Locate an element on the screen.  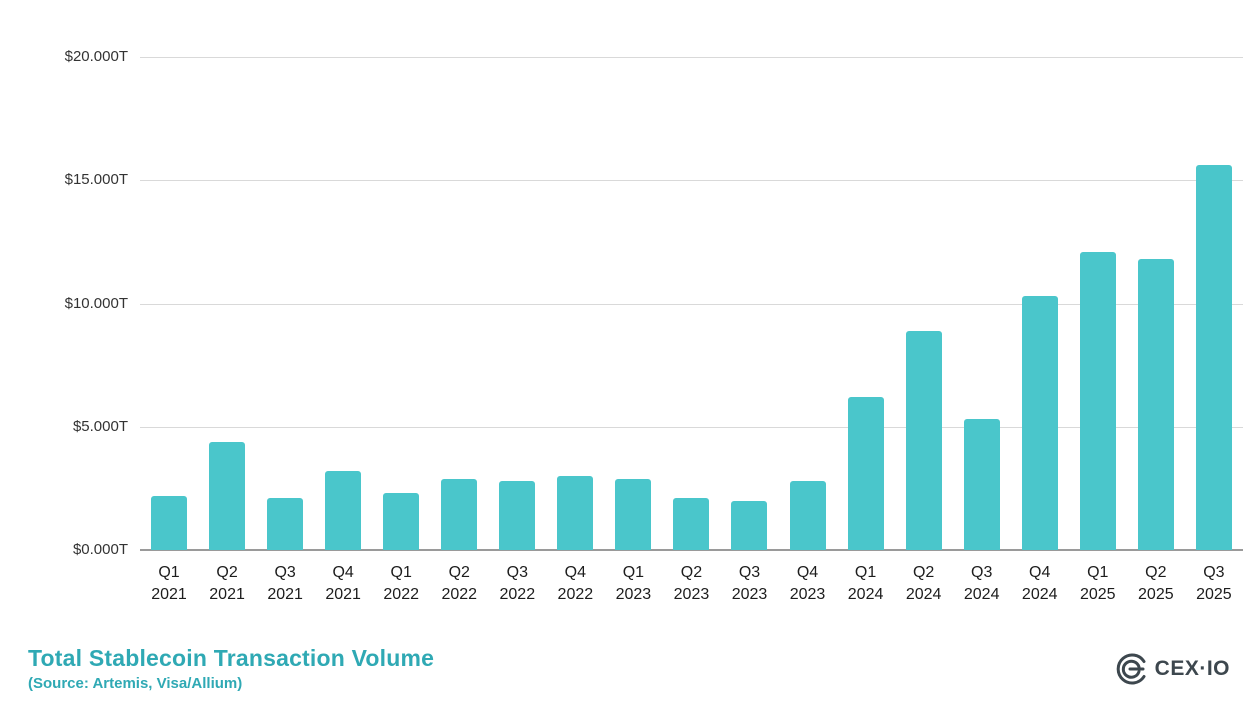
y-tick-label: $20.000T is located at coordinates (96, 56).